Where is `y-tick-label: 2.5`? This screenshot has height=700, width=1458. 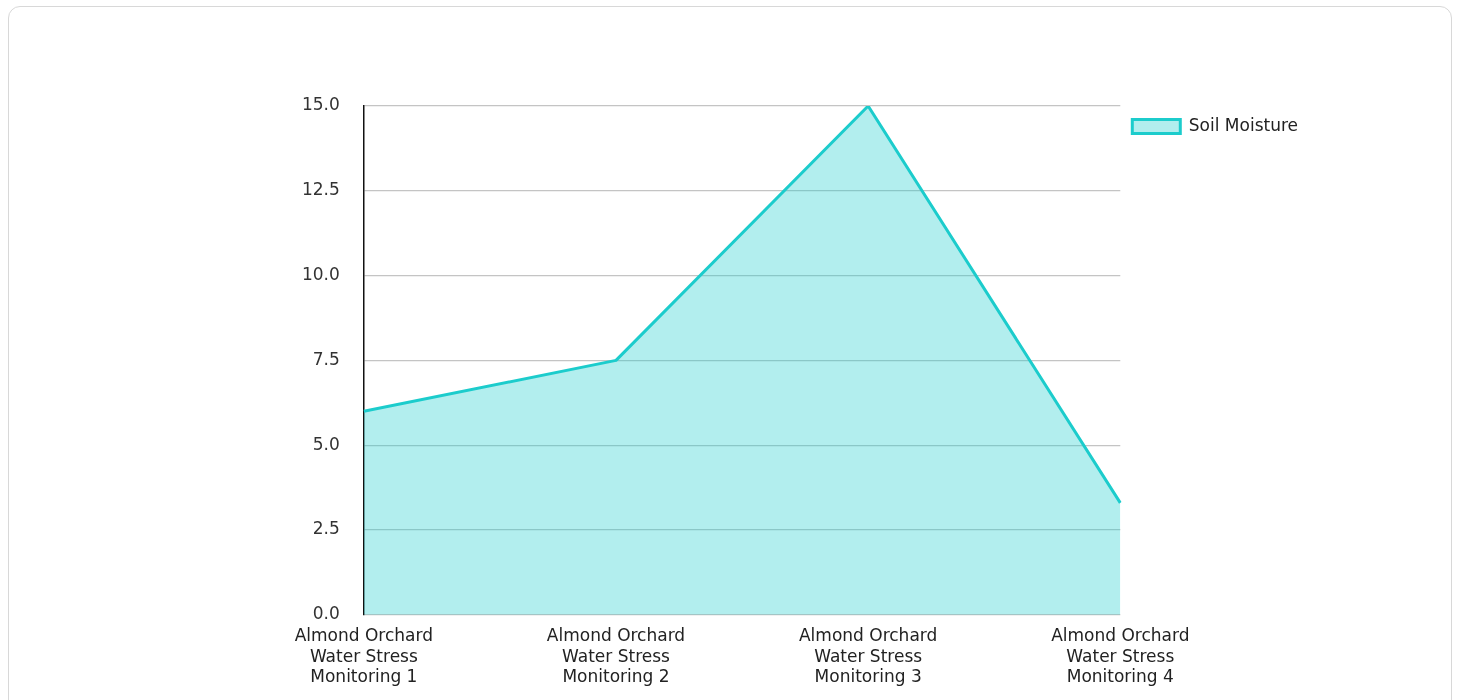
y-tick-label: 2.5 is located at coordinates (326, 528).